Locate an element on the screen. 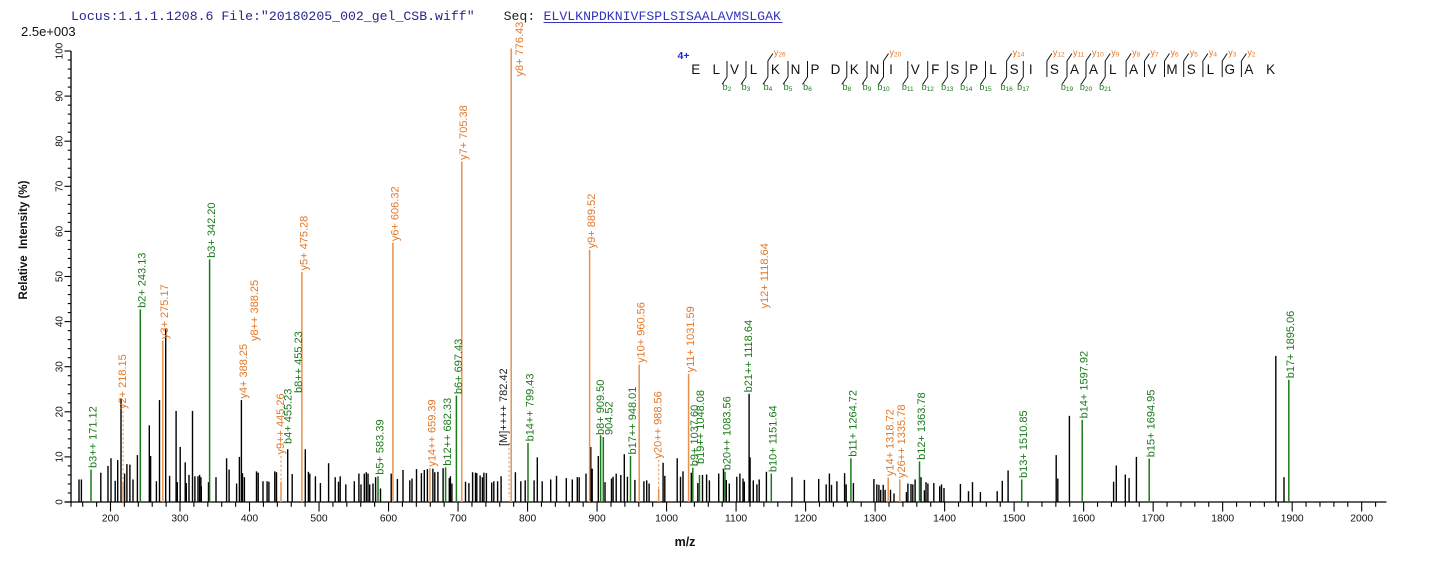 This screenshot has width=1436, height=567. svg-text: 1400 is located at coordinates (944, 519).